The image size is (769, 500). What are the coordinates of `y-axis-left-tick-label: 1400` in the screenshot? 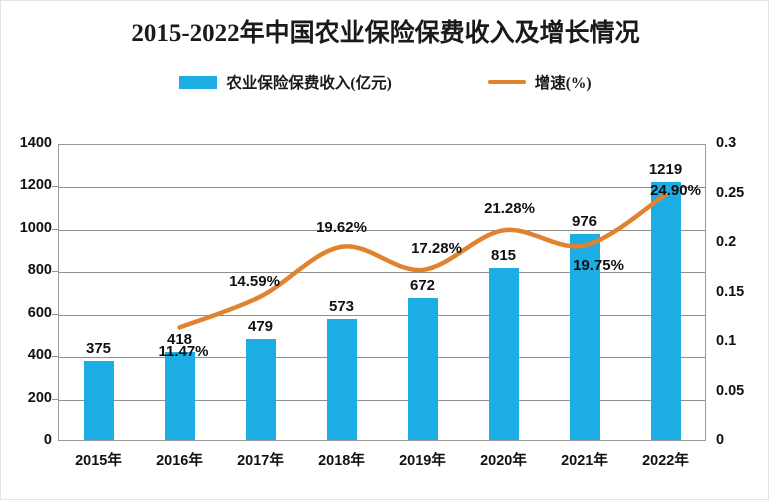 It's located at (35, 143).